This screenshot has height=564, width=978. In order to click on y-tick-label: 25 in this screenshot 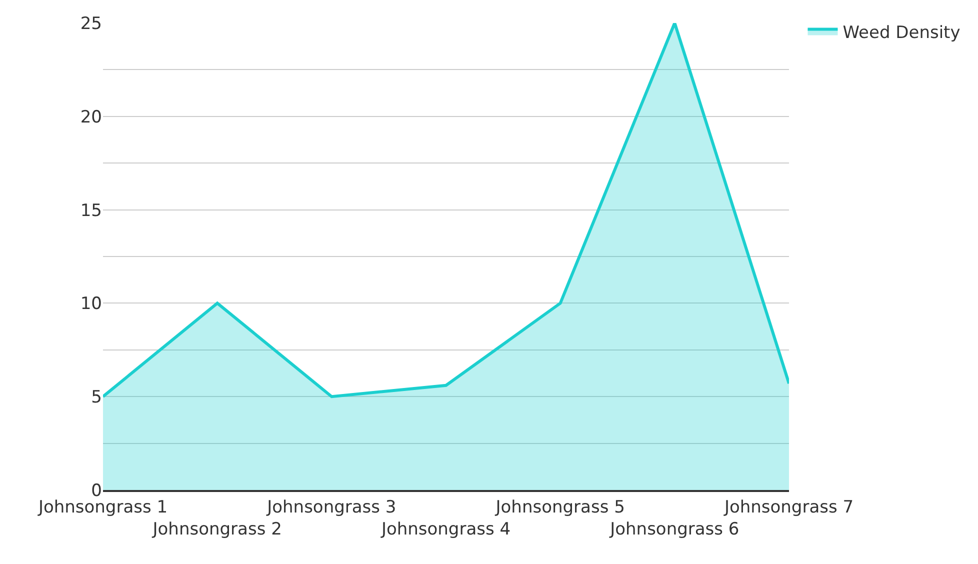, I will do `click(91, 24)`.